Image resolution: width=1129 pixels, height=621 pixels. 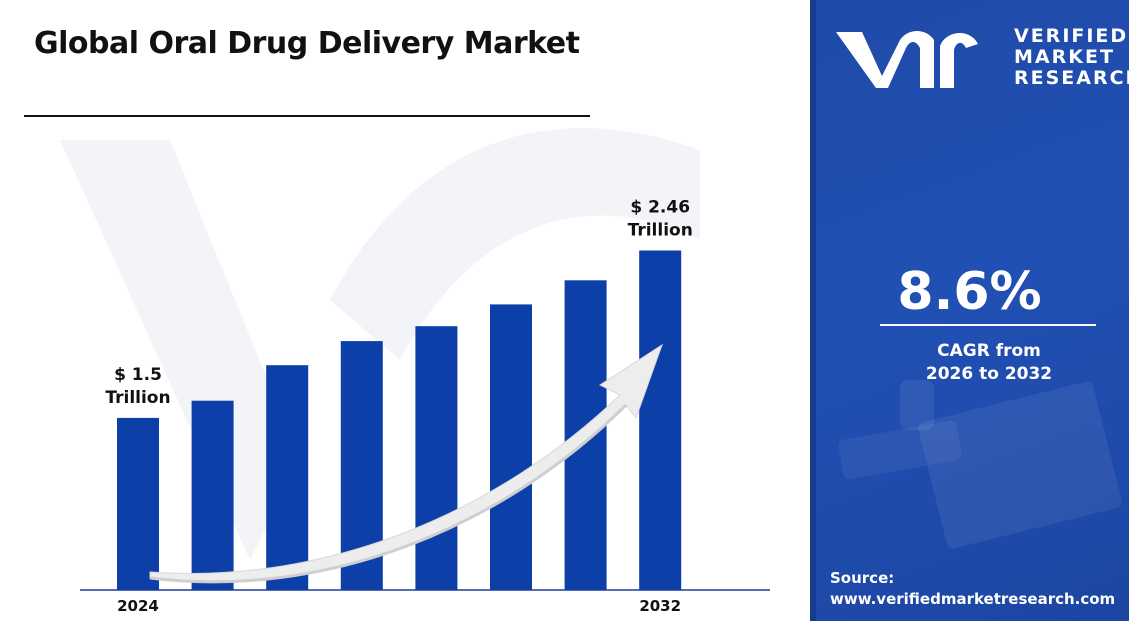 I want to click on x-tick-label-8: 2032, so click(x=660, y=606).